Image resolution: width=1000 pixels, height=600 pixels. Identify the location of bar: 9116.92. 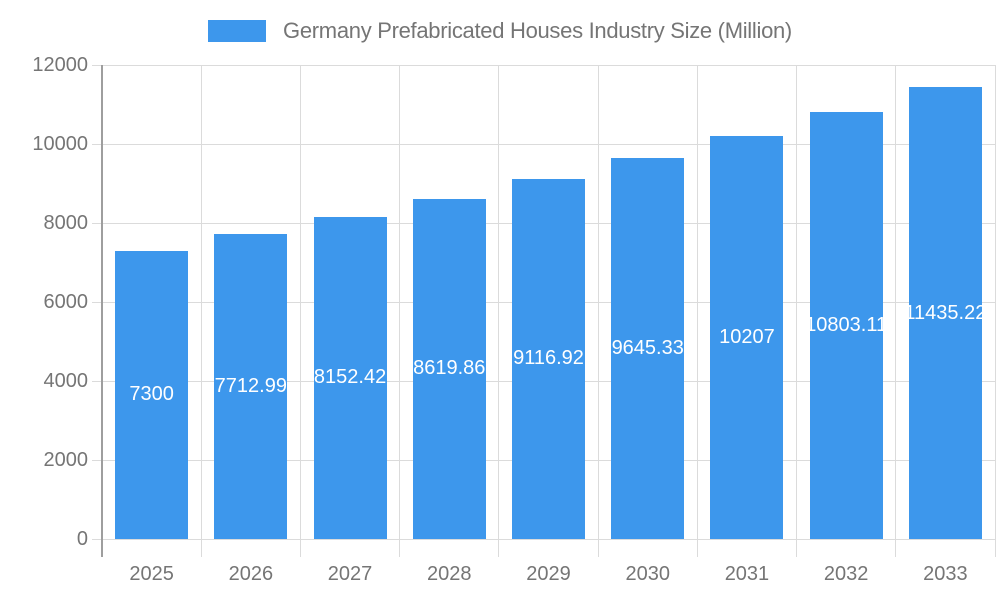
(548, 358).